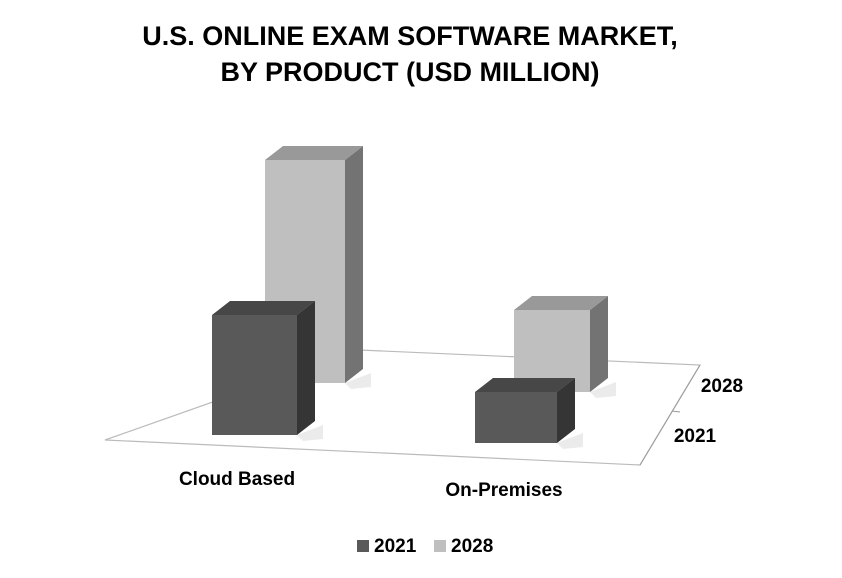 The height and width of the screenshot is (578, 842). I want to click on depth-tick, so click(676, 411).